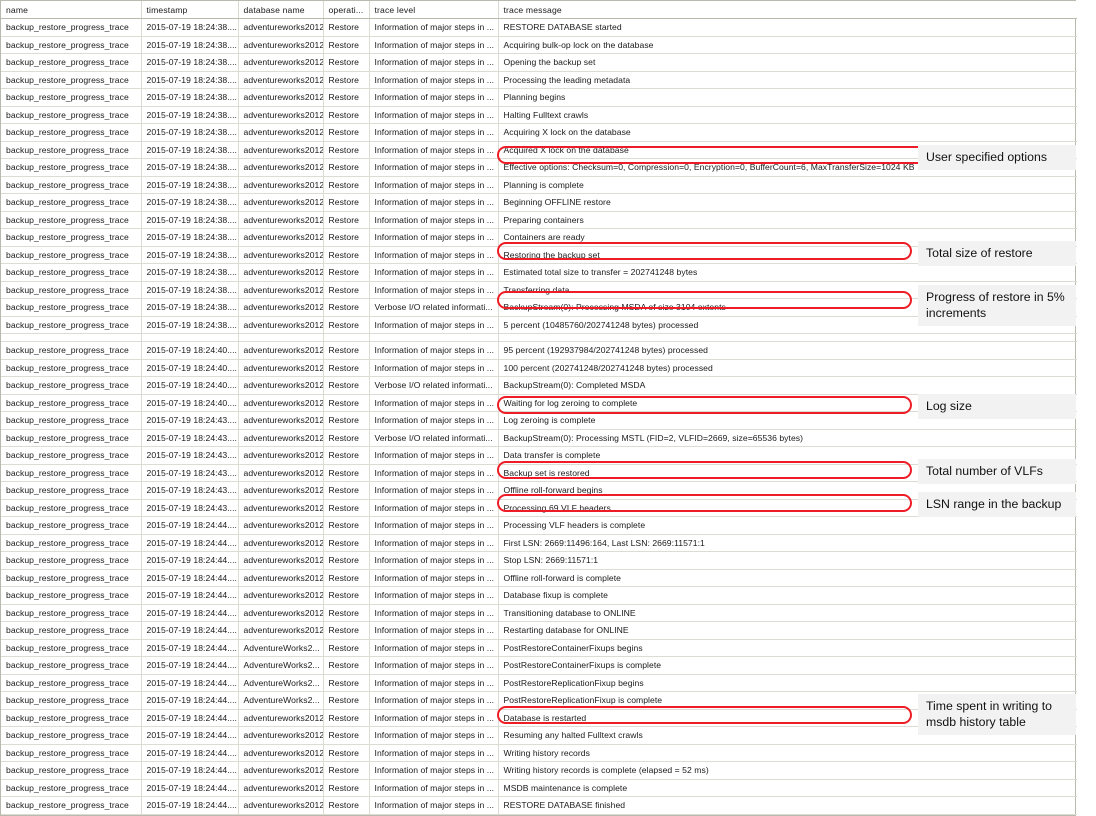  What do you see at coordinates (997, 504) in the screenshot?
I see `annotation-label-lsn-range: LSN range in the backup` at bounding box center [997, 504].